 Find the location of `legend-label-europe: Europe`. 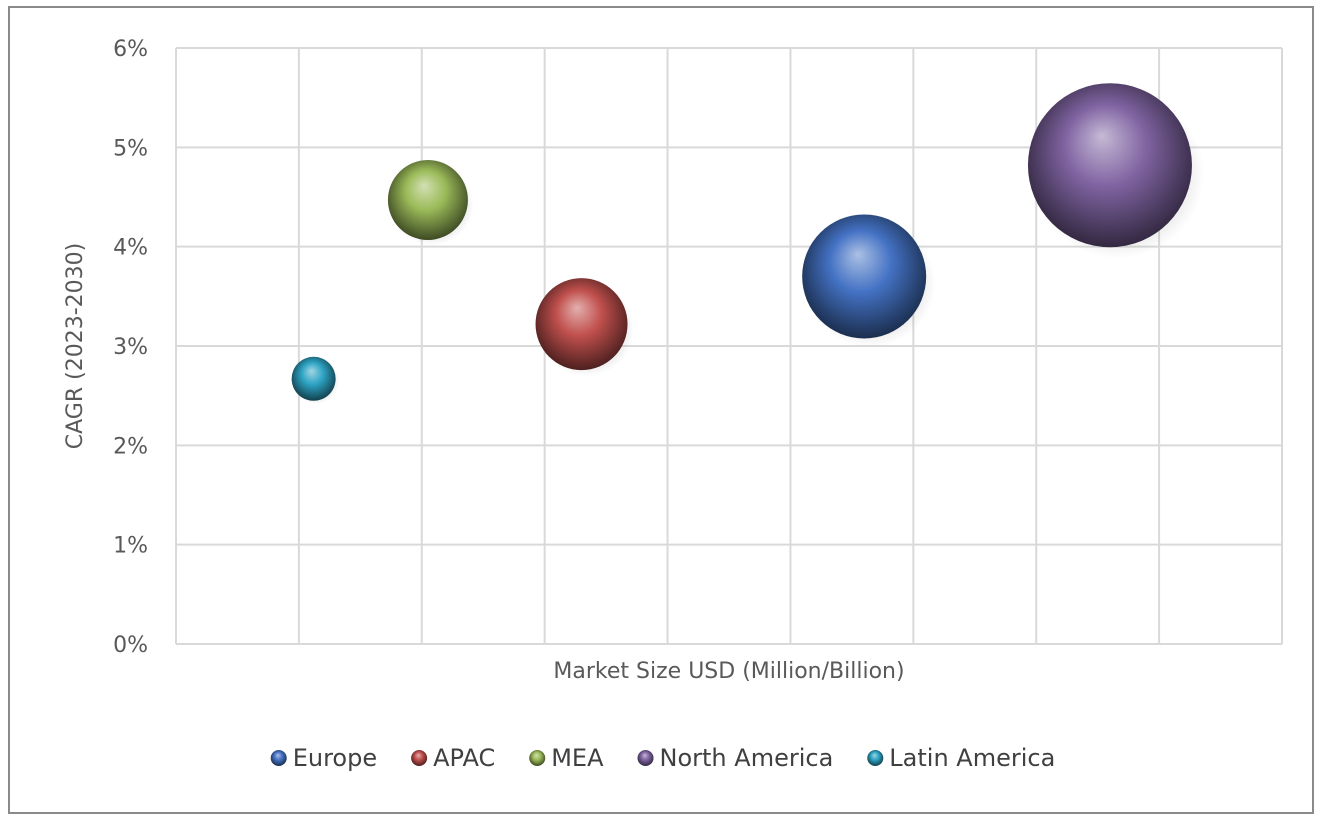

legend-label-europe: Europe is located at coordinates (335, 758).